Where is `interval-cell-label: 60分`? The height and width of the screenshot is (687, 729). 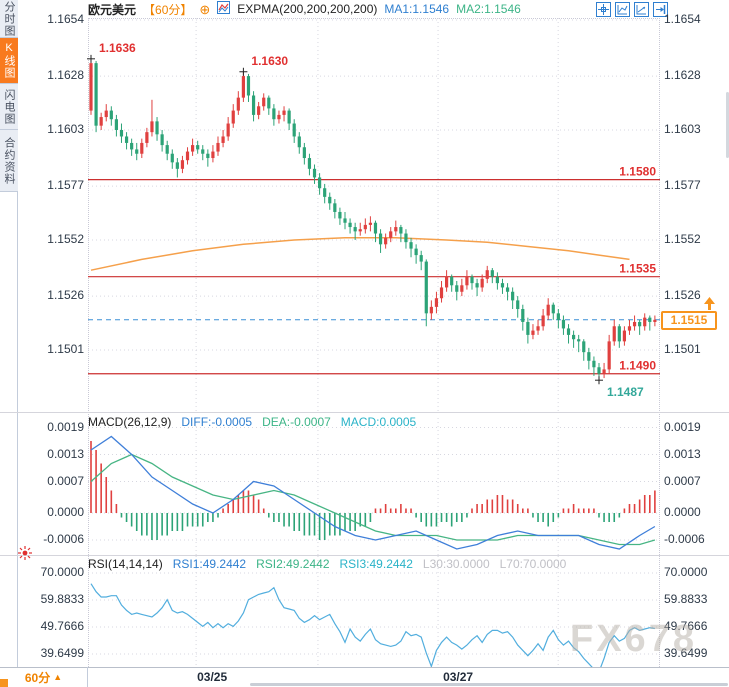 interval-cell-label: 60分 is located at coordinates (37, 677).